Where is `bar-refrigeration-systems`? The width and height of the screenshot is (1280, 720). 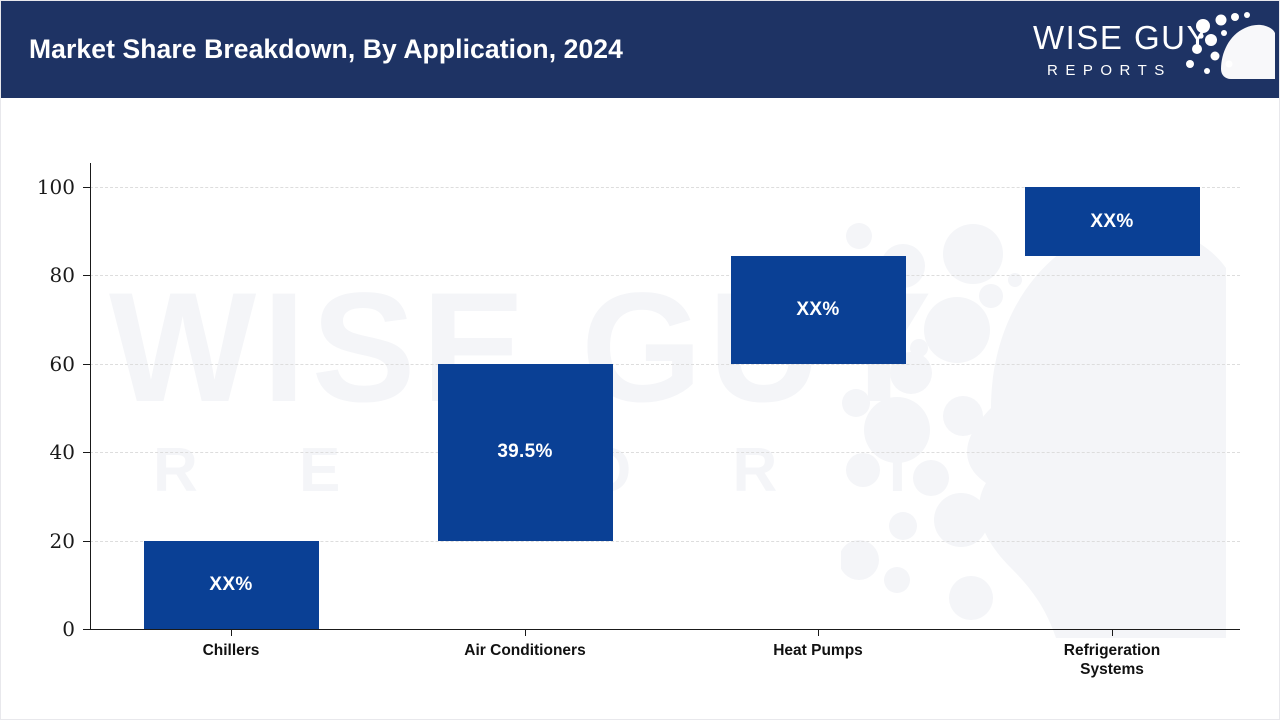 bar-refrigeration-systems is located at coordinates (1112, 221).